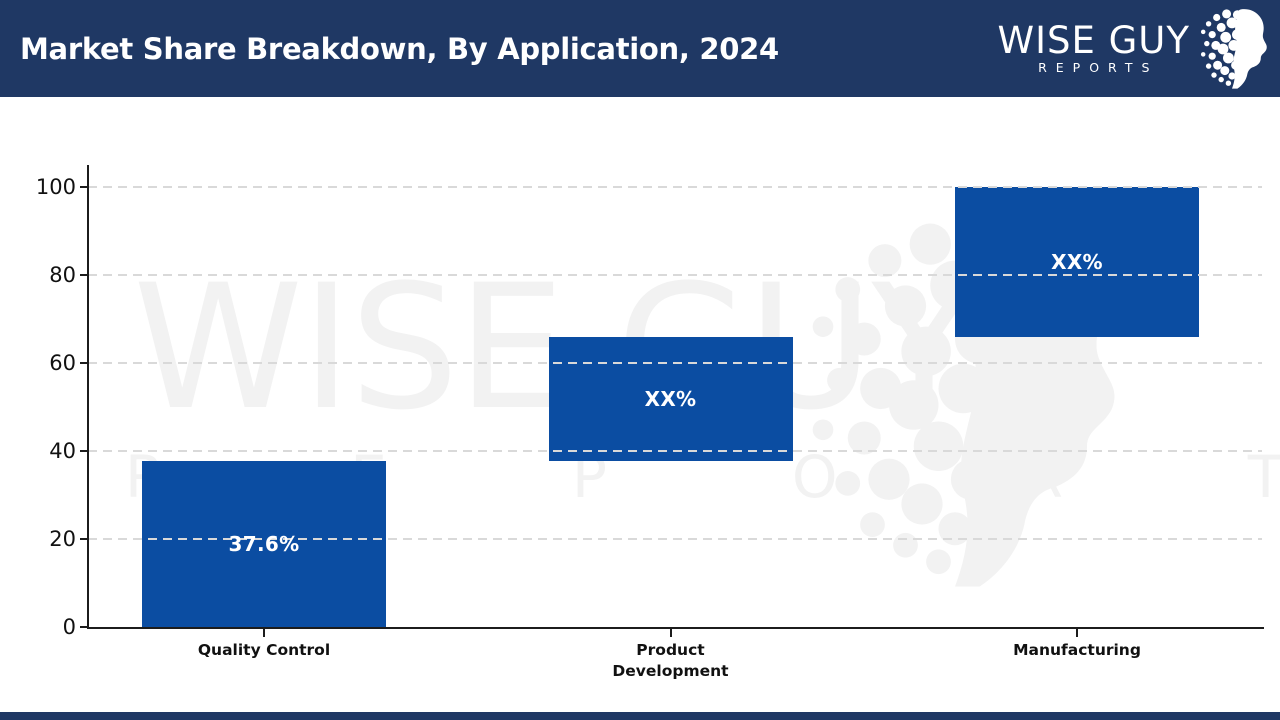  I want to click on bar-quality-control, so click(264, 544).